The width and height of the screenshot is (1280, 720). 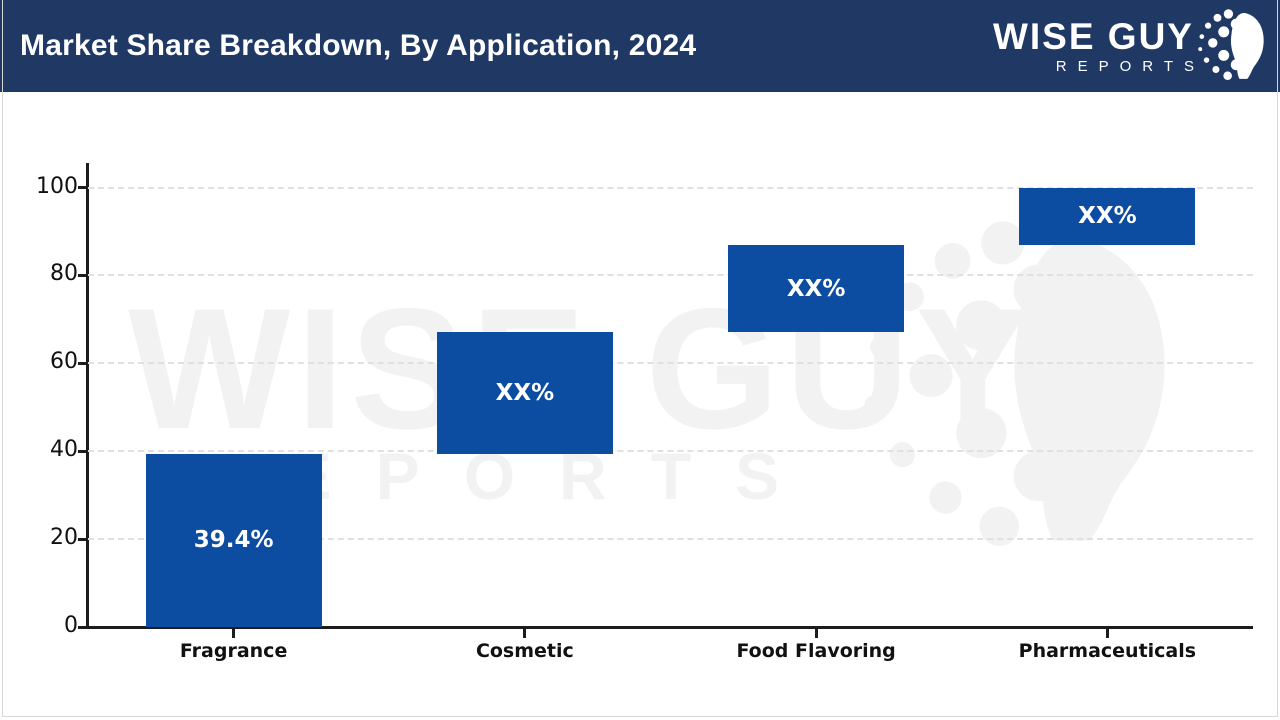 What do you see at coordinates (1093, 36) in the screenshot?
I see `brand-name: WISE GUY` at bounding box center [1093, 36].